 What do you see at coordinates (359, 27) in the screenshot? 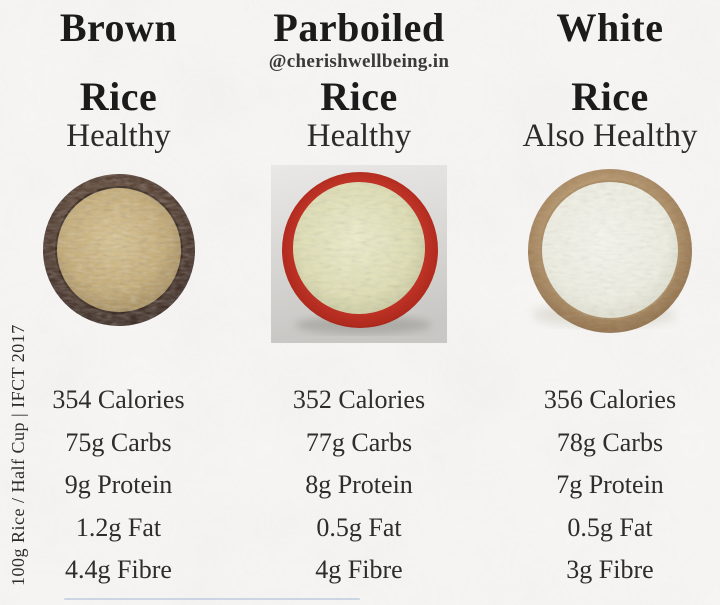
I see `parboiled-title-line1: Parboiled` at bounding box center [359, 27].